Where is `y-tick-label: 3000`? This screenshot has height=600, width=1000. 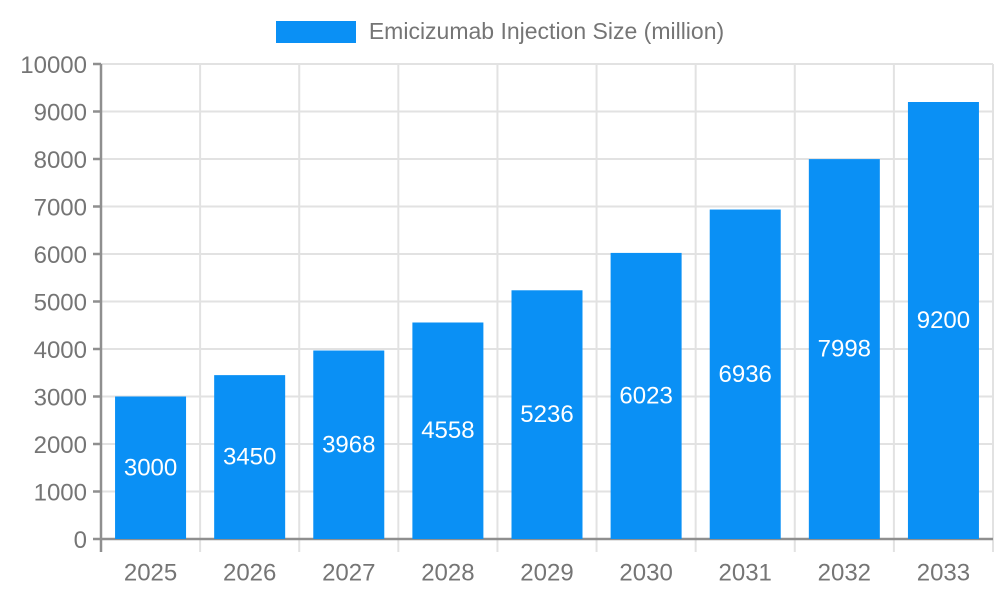 y-tick-label: 3000 is located at coordinates (60, 398).